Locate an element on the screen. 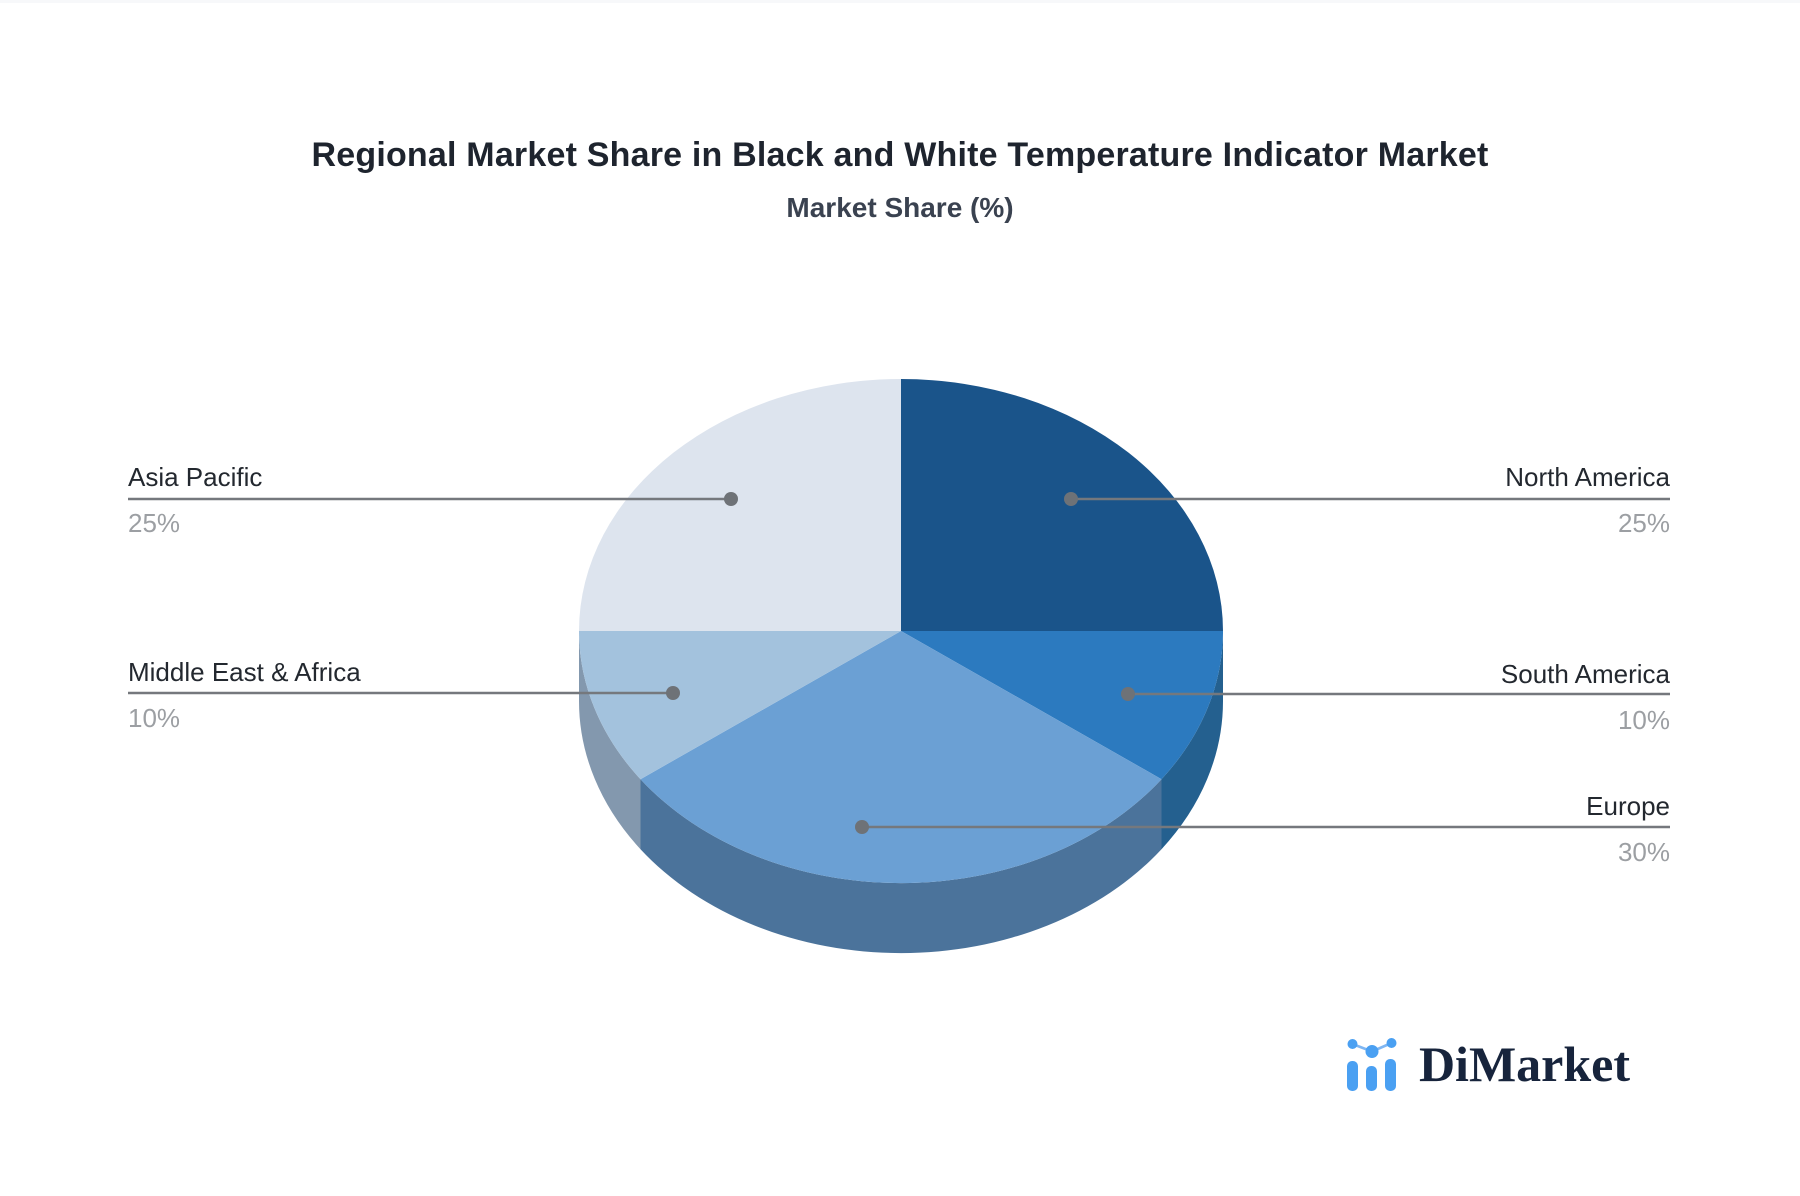  slice-label: Middle East & Africa is located at coordinates (244, 672).